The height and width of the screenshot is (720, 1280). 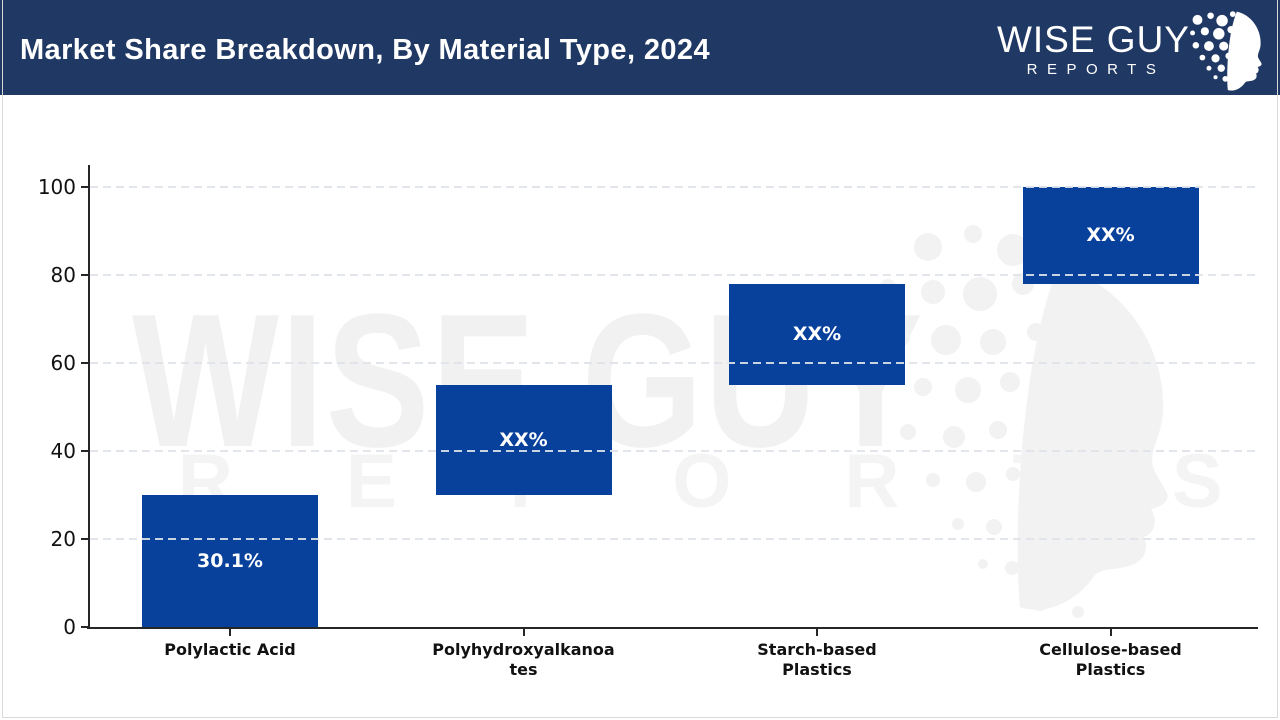 What do you see at coordinates (56, 187) in the screenshot?
I see `y-tick-label: 100` at bounding box center [56, 187].